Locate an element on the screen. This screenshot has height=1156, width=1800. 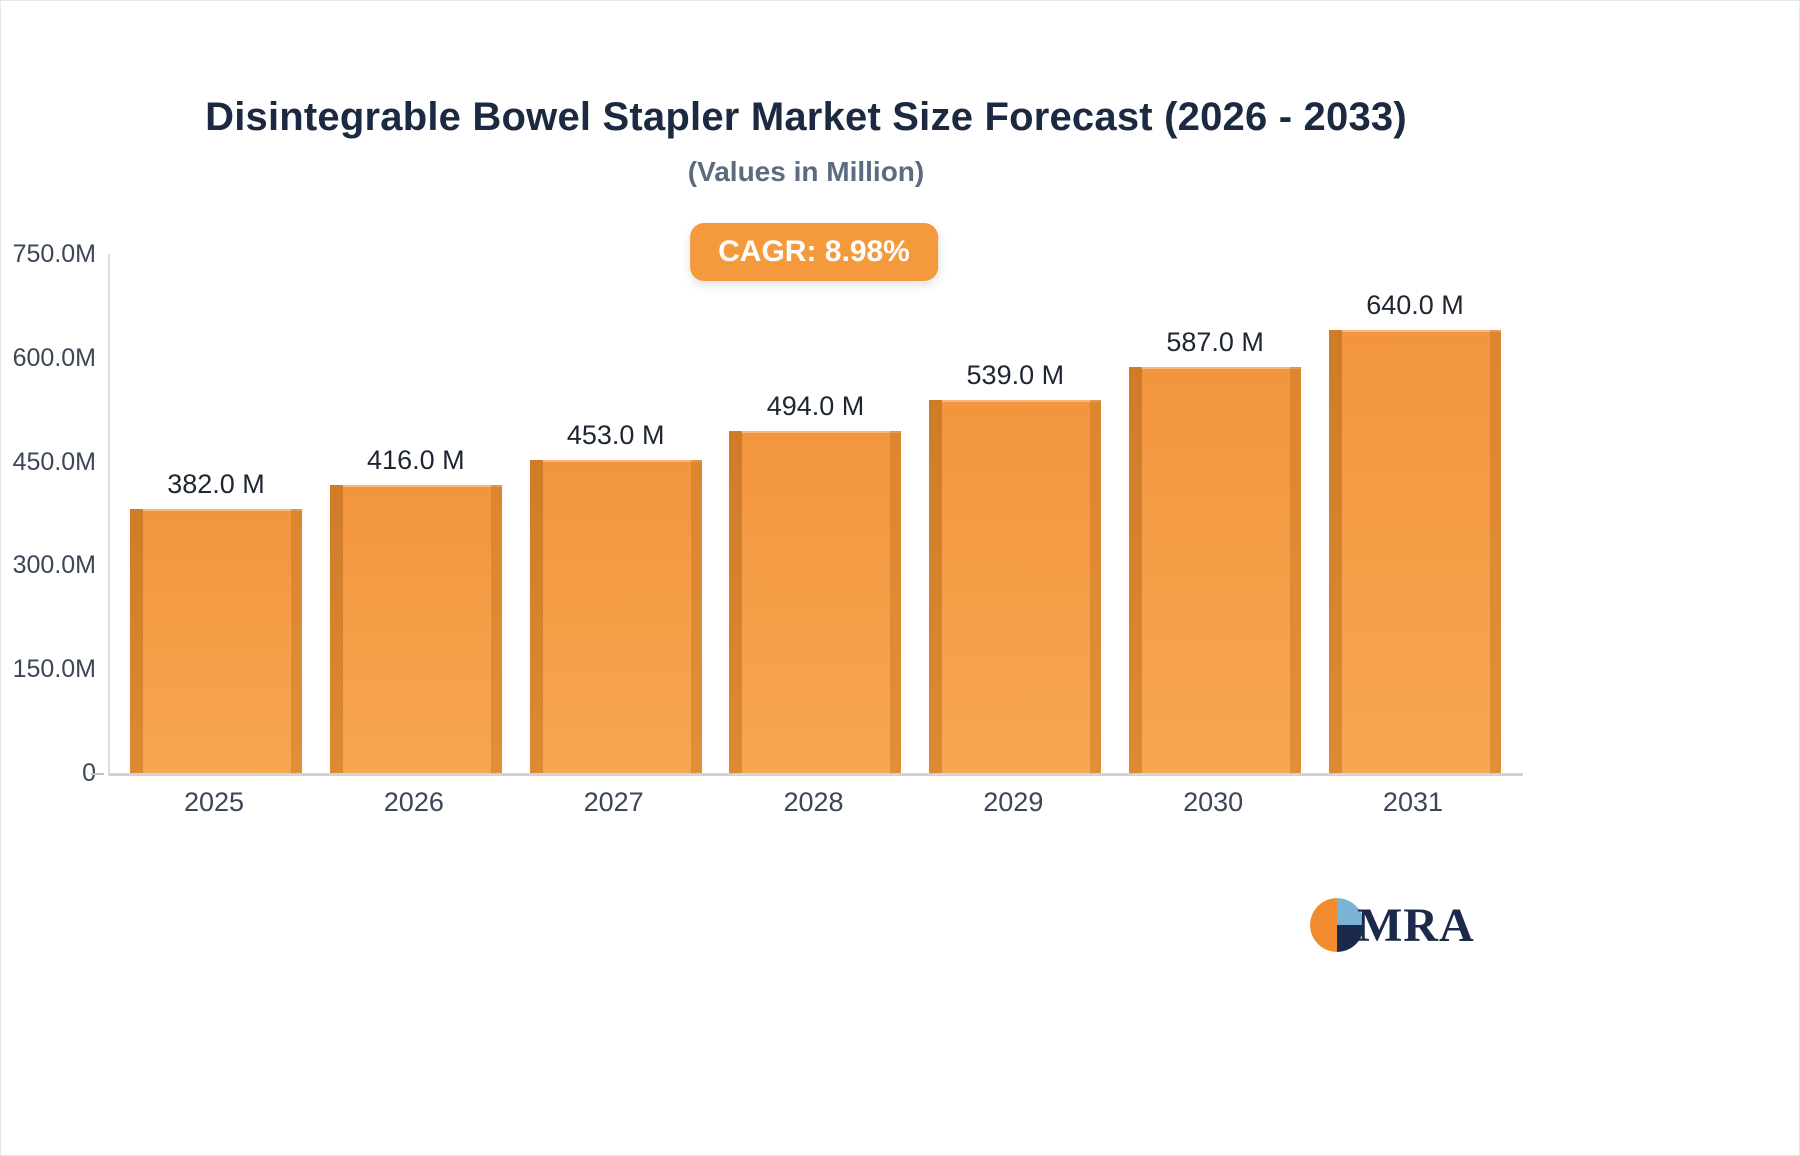
brand-logo: MRA is located at coordinates (1392, 925).